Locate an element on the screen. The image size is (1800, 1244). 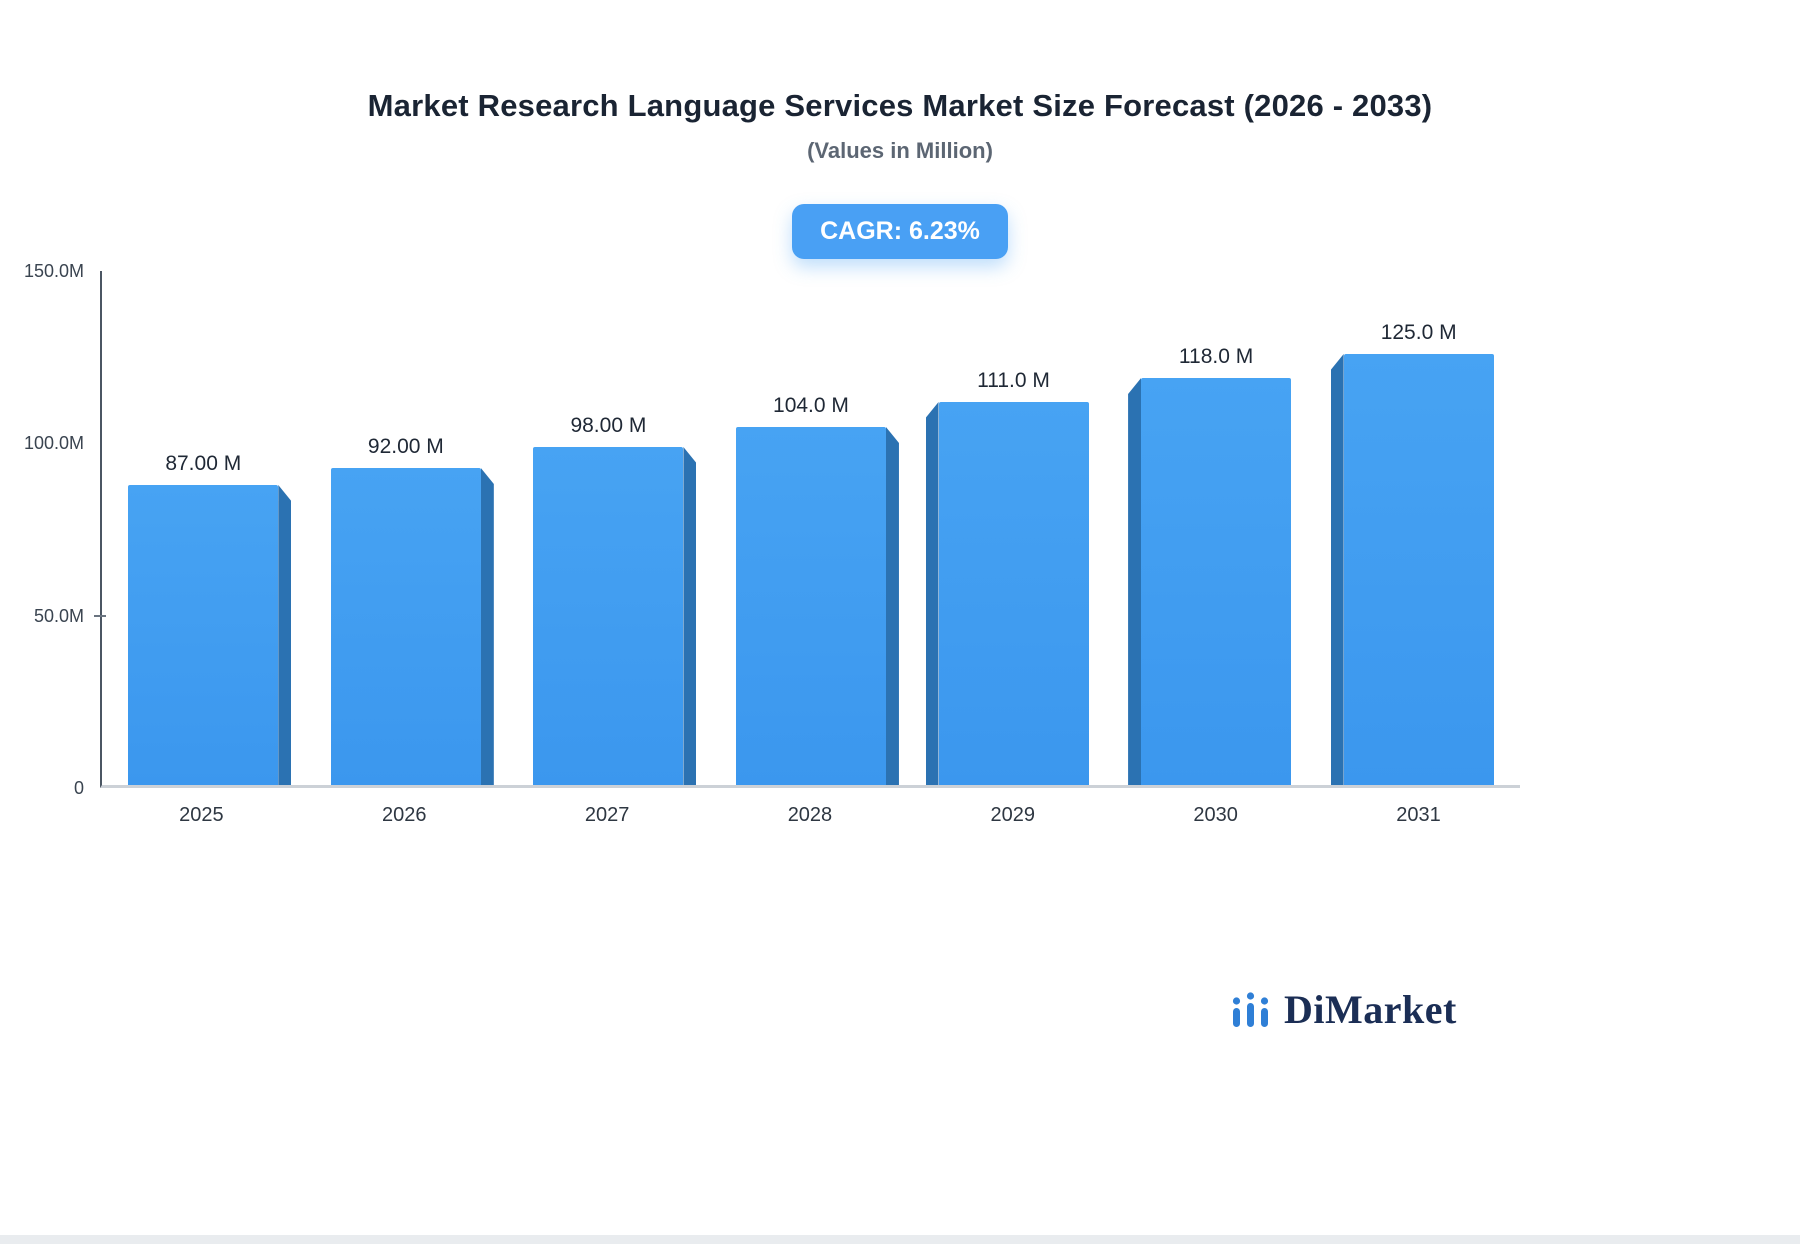
x-tick-label: 2030 is located at coordinates (1215, 815).